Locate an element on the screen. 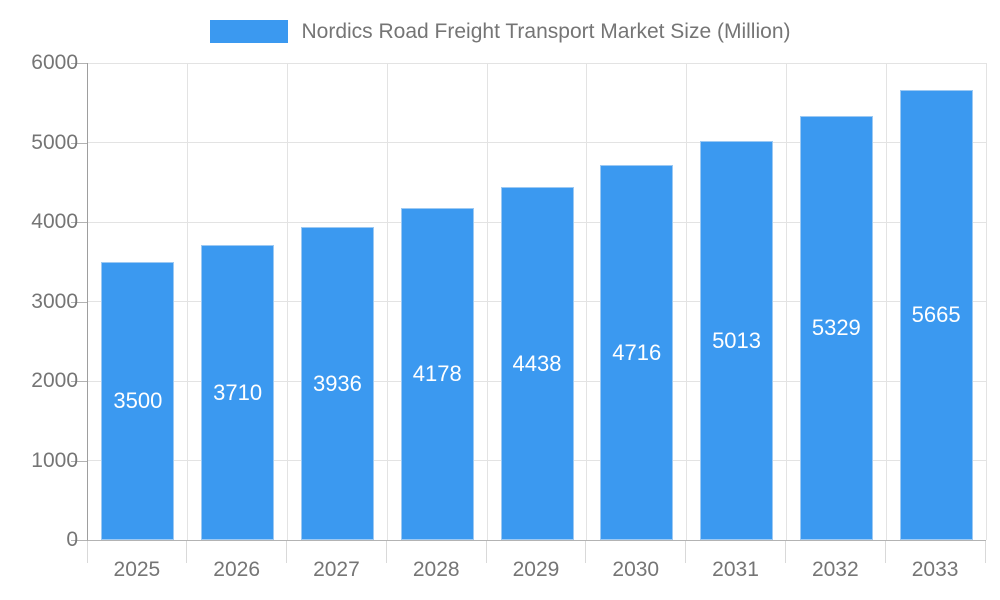 This screenshot has width=1000, height=600. y-axis-label: 1000 is located at coordinates (54, 460).